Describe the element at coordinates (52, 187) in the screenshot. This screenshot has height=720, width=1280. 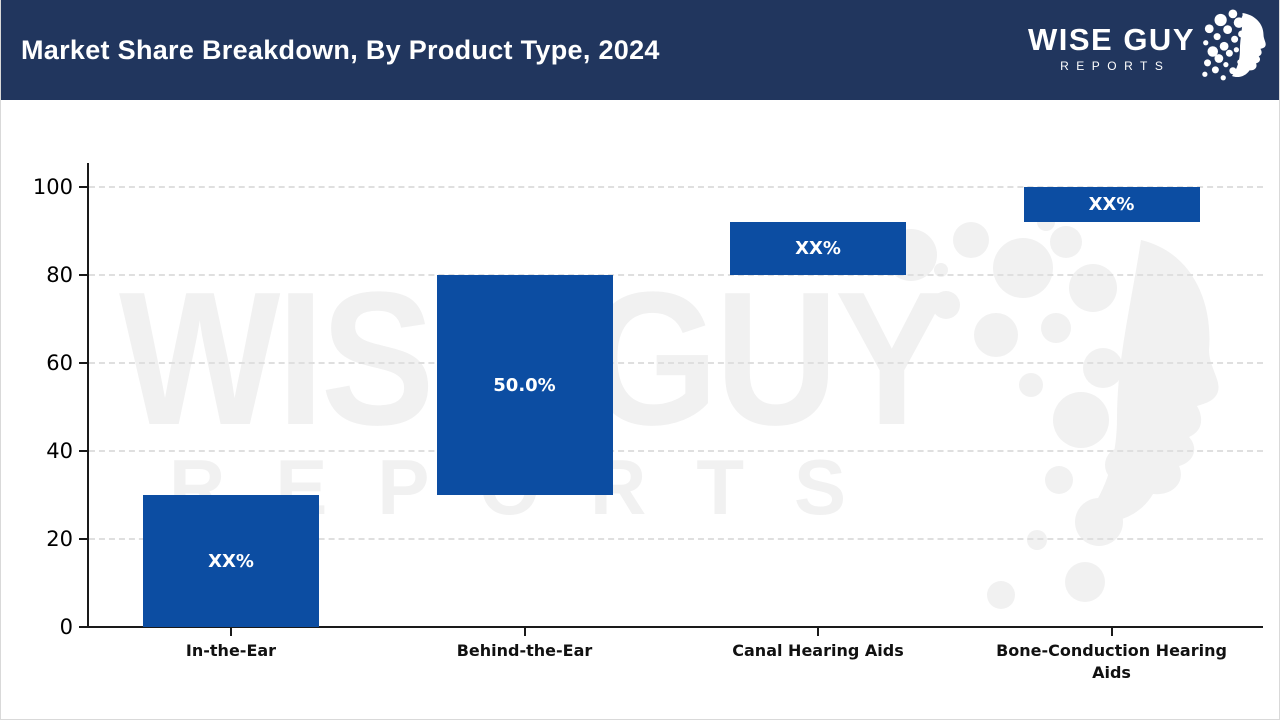
I see `y-tick-label-100: 100` at that location.